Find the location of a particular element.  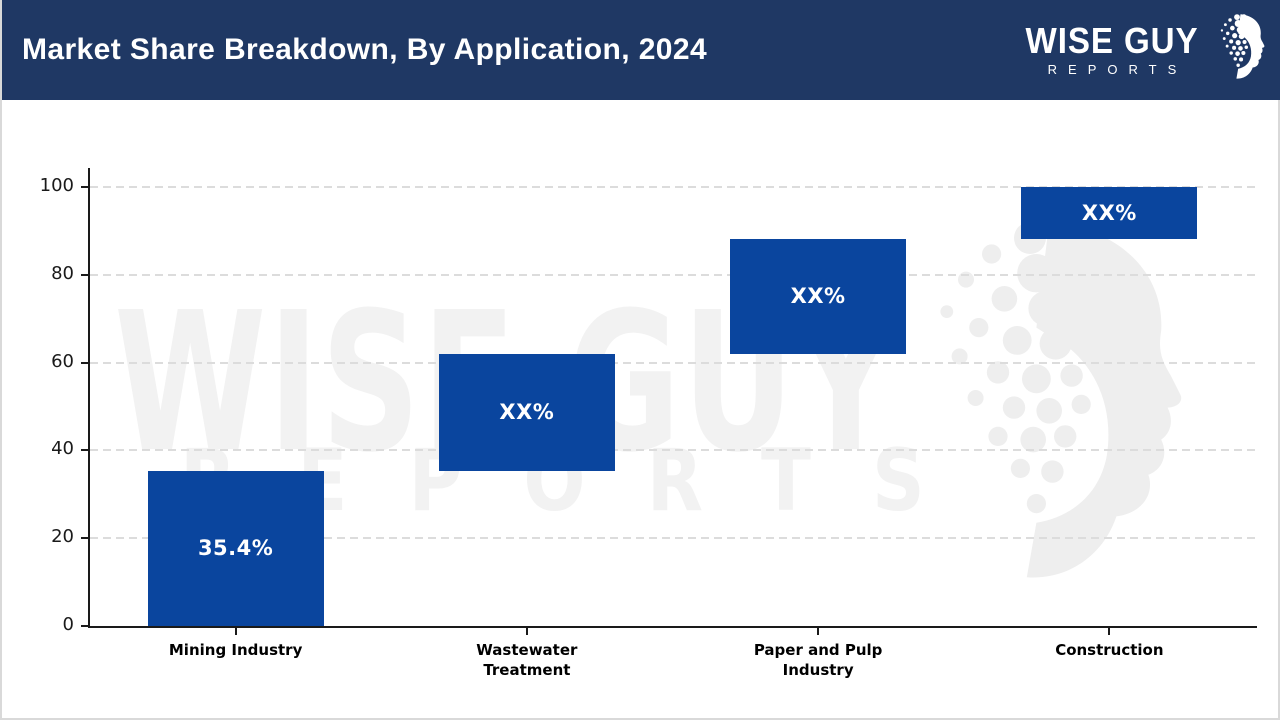

y-tick-label: 20 is located at coordinates (62, 537).